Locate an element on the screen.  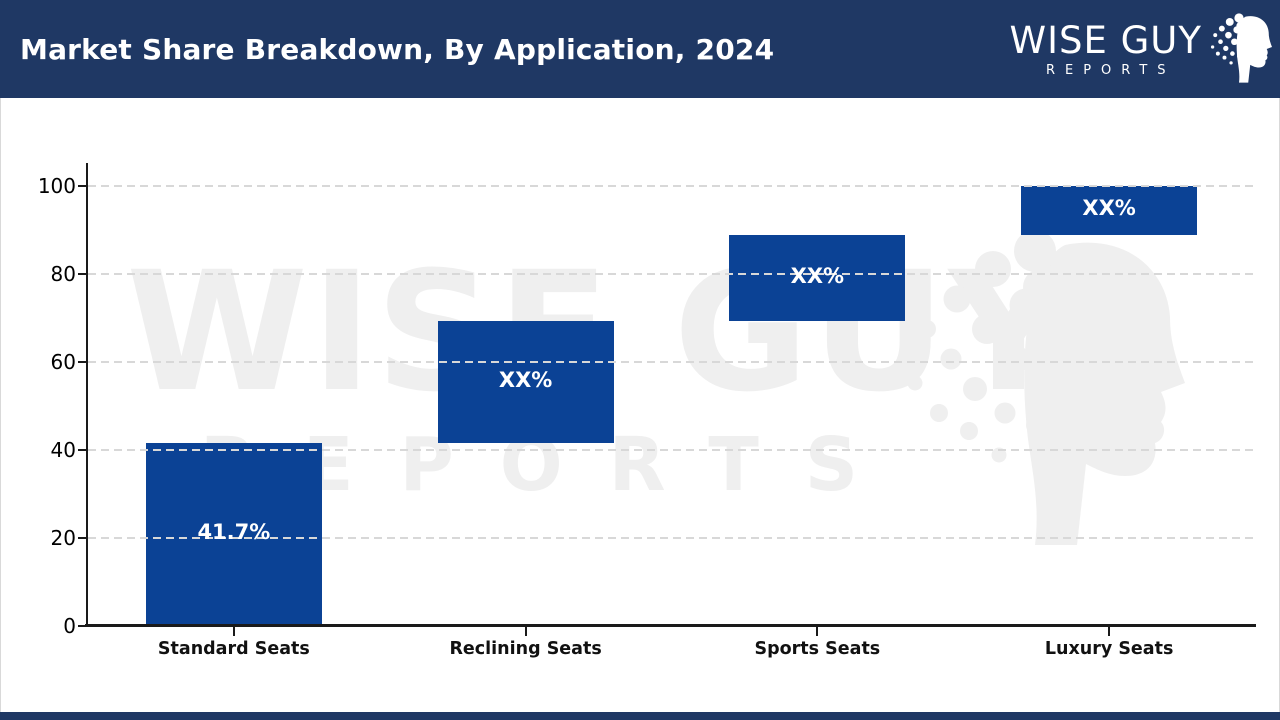
bar-luxury-seats is located at coordinates (1109, 210).